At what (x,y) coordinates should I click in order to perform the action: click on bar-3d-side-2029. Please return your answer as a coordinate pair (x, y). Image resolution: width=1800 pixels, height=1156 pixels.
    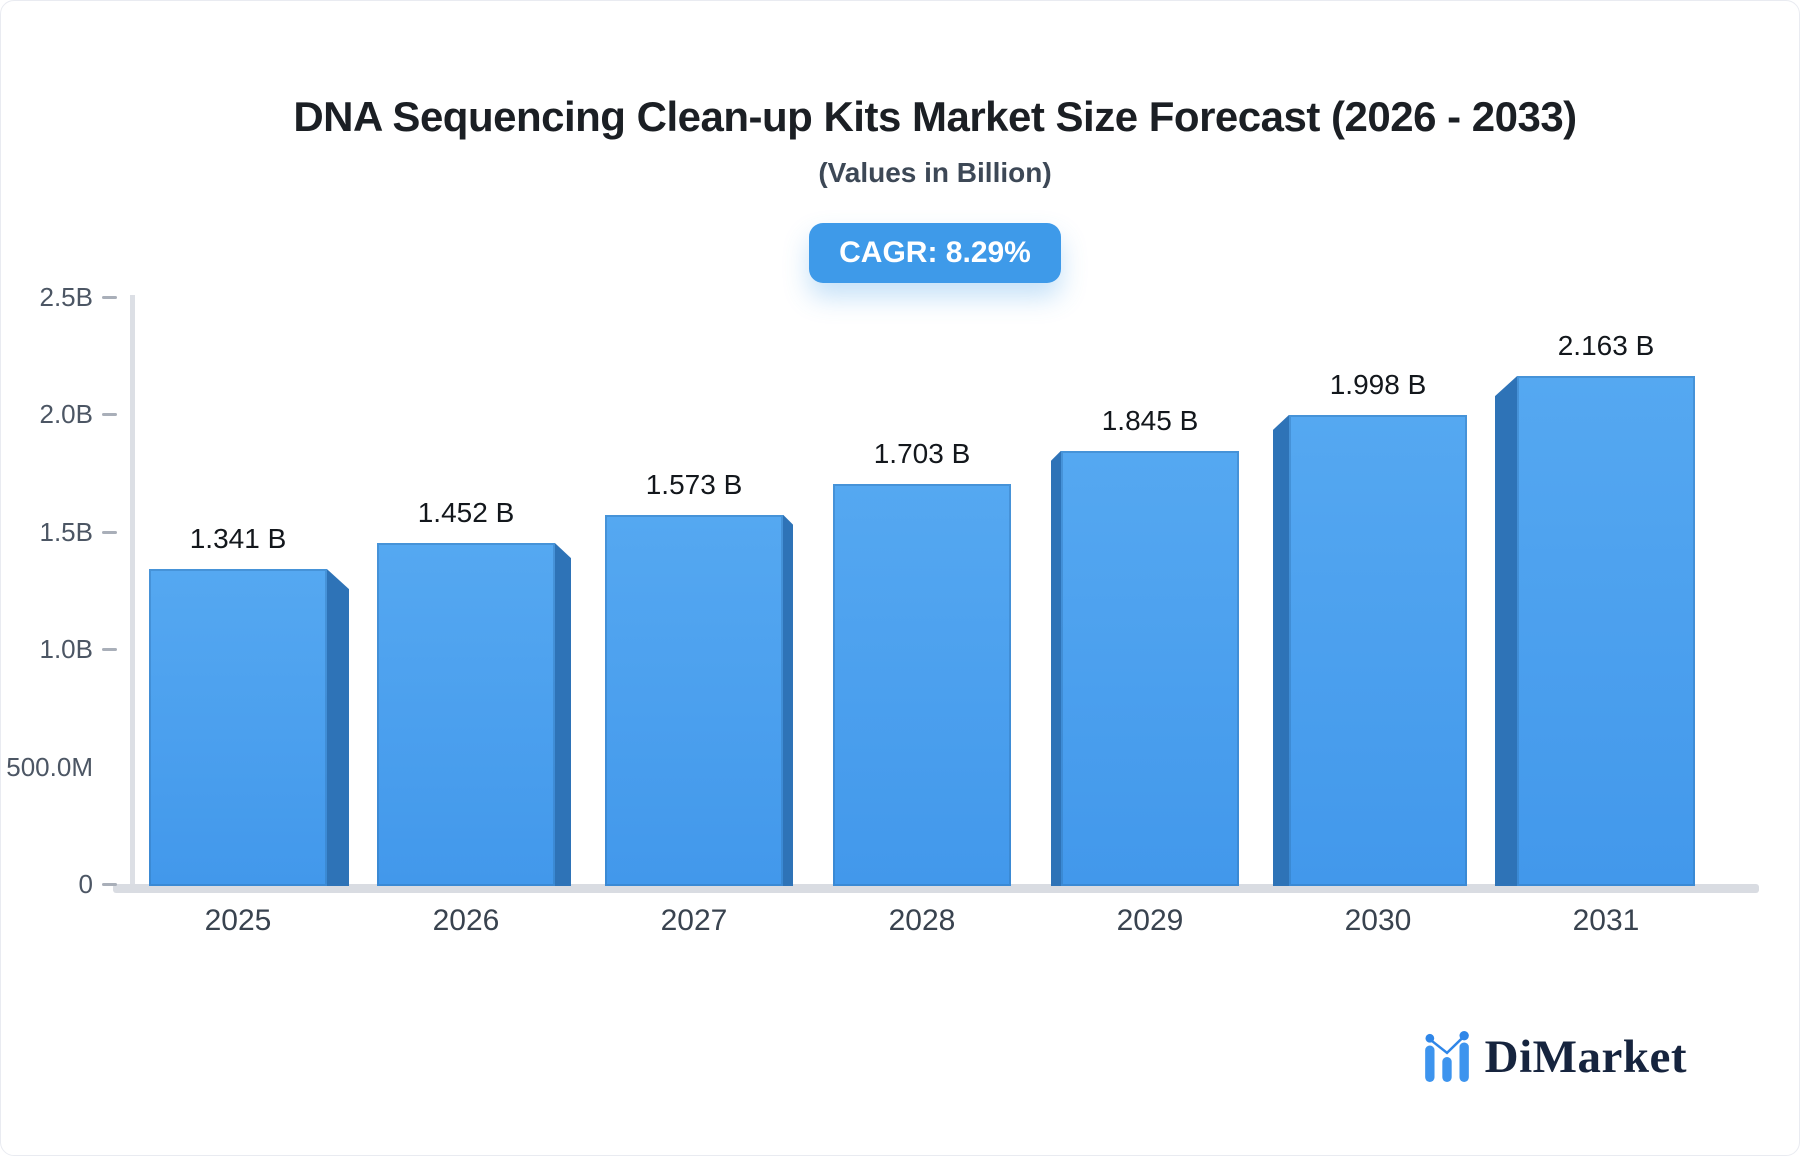
    Looking at the image, I should click on (1056, 668).